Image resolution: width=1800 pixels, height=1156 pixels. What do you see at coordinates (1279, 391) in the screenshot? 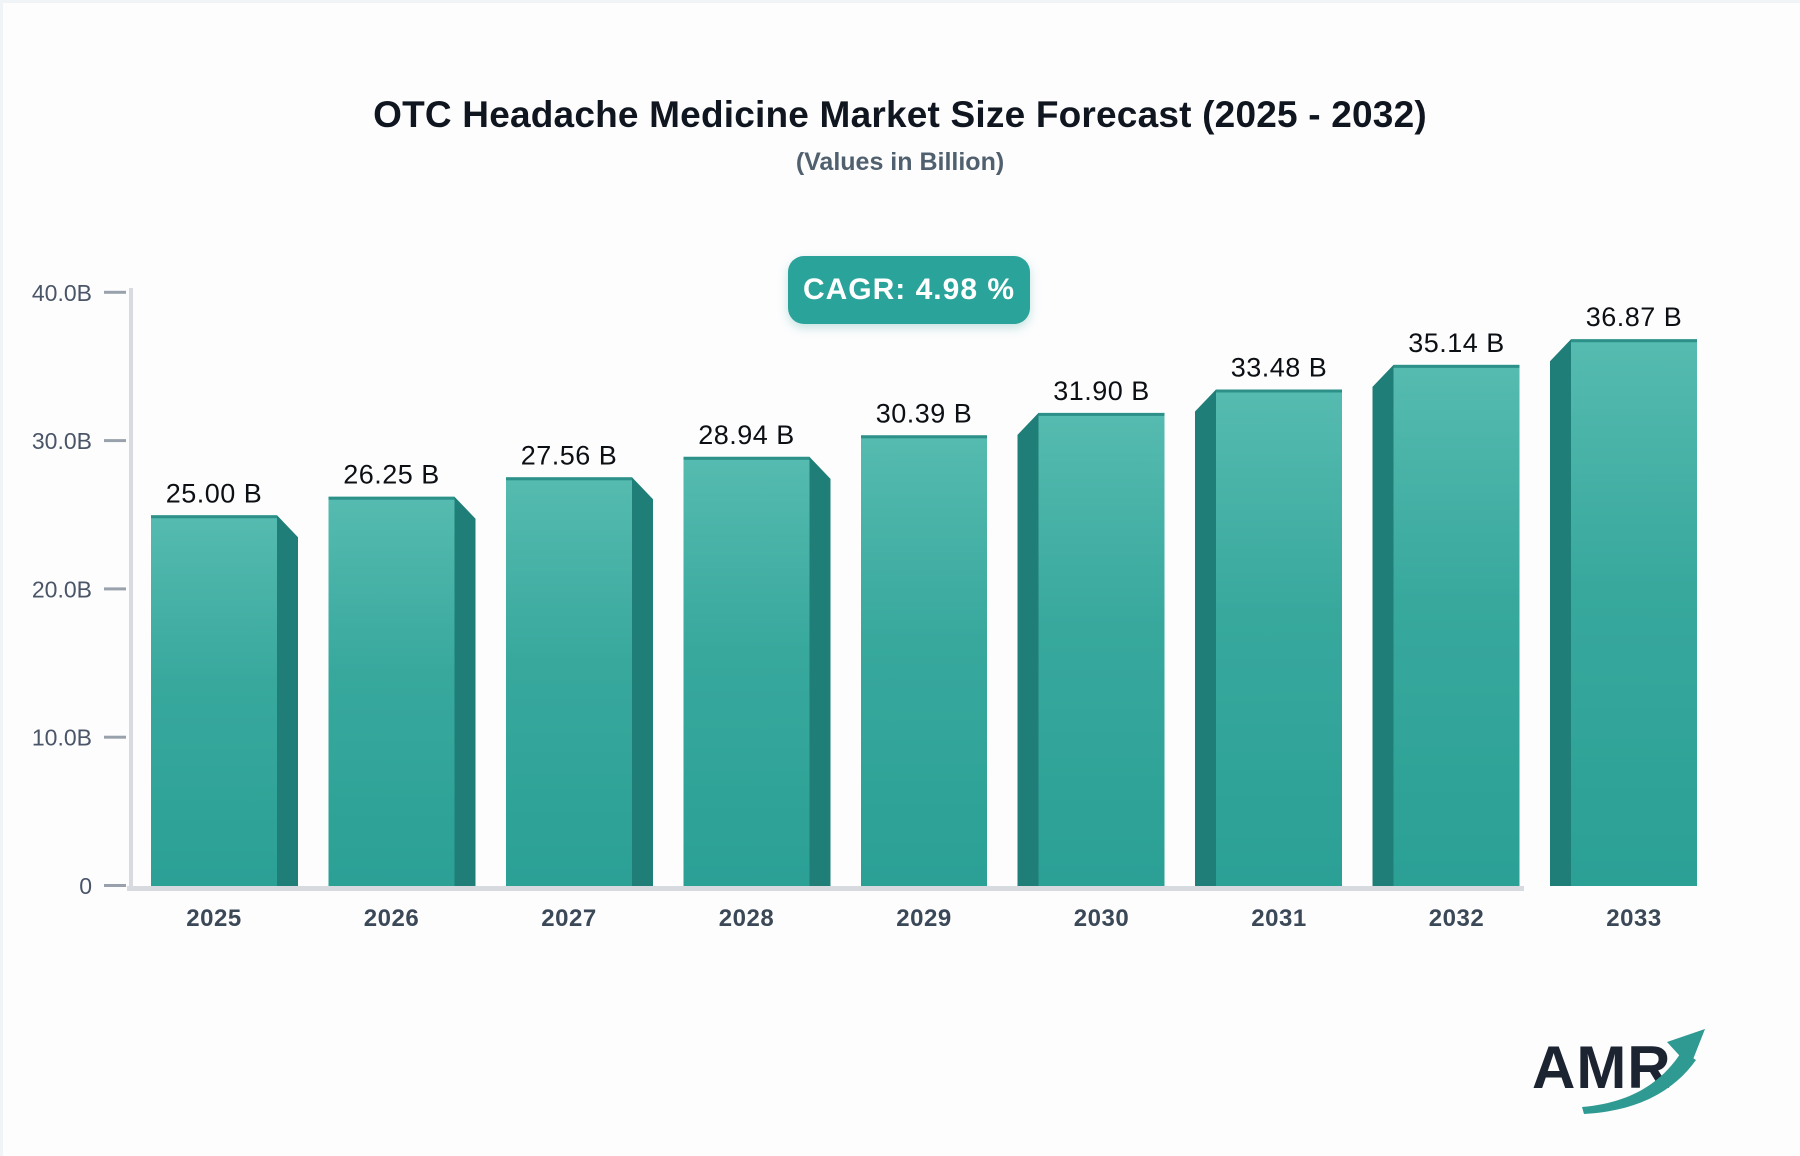
I see `bar-top-edge-2031` at bounding box center [1279, 391].